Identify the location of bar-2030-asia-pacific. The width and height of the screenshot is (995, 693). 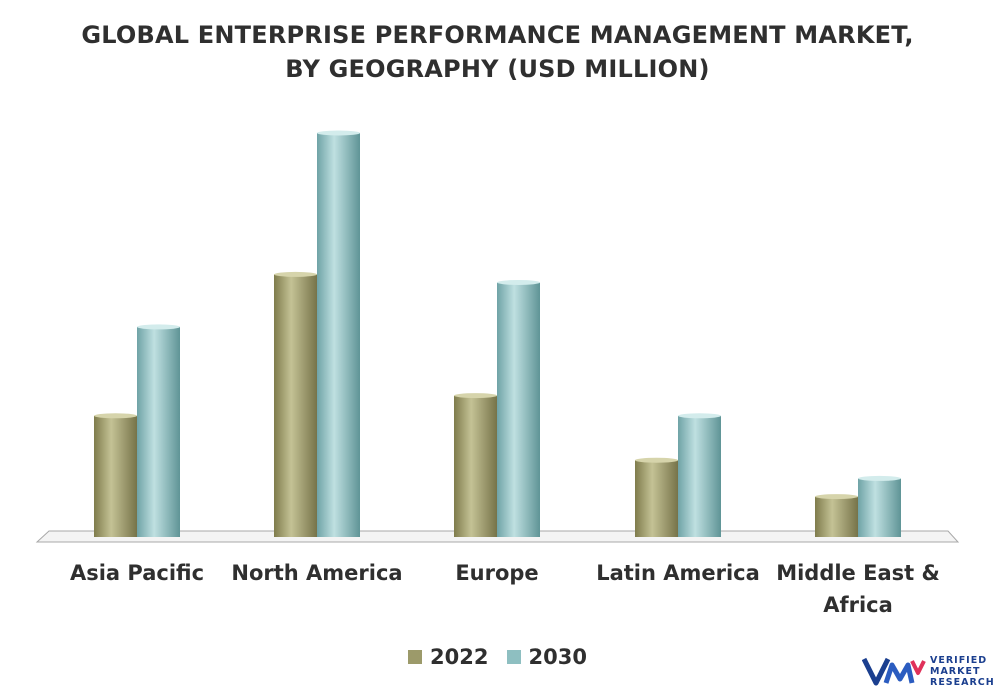
(158, 431).